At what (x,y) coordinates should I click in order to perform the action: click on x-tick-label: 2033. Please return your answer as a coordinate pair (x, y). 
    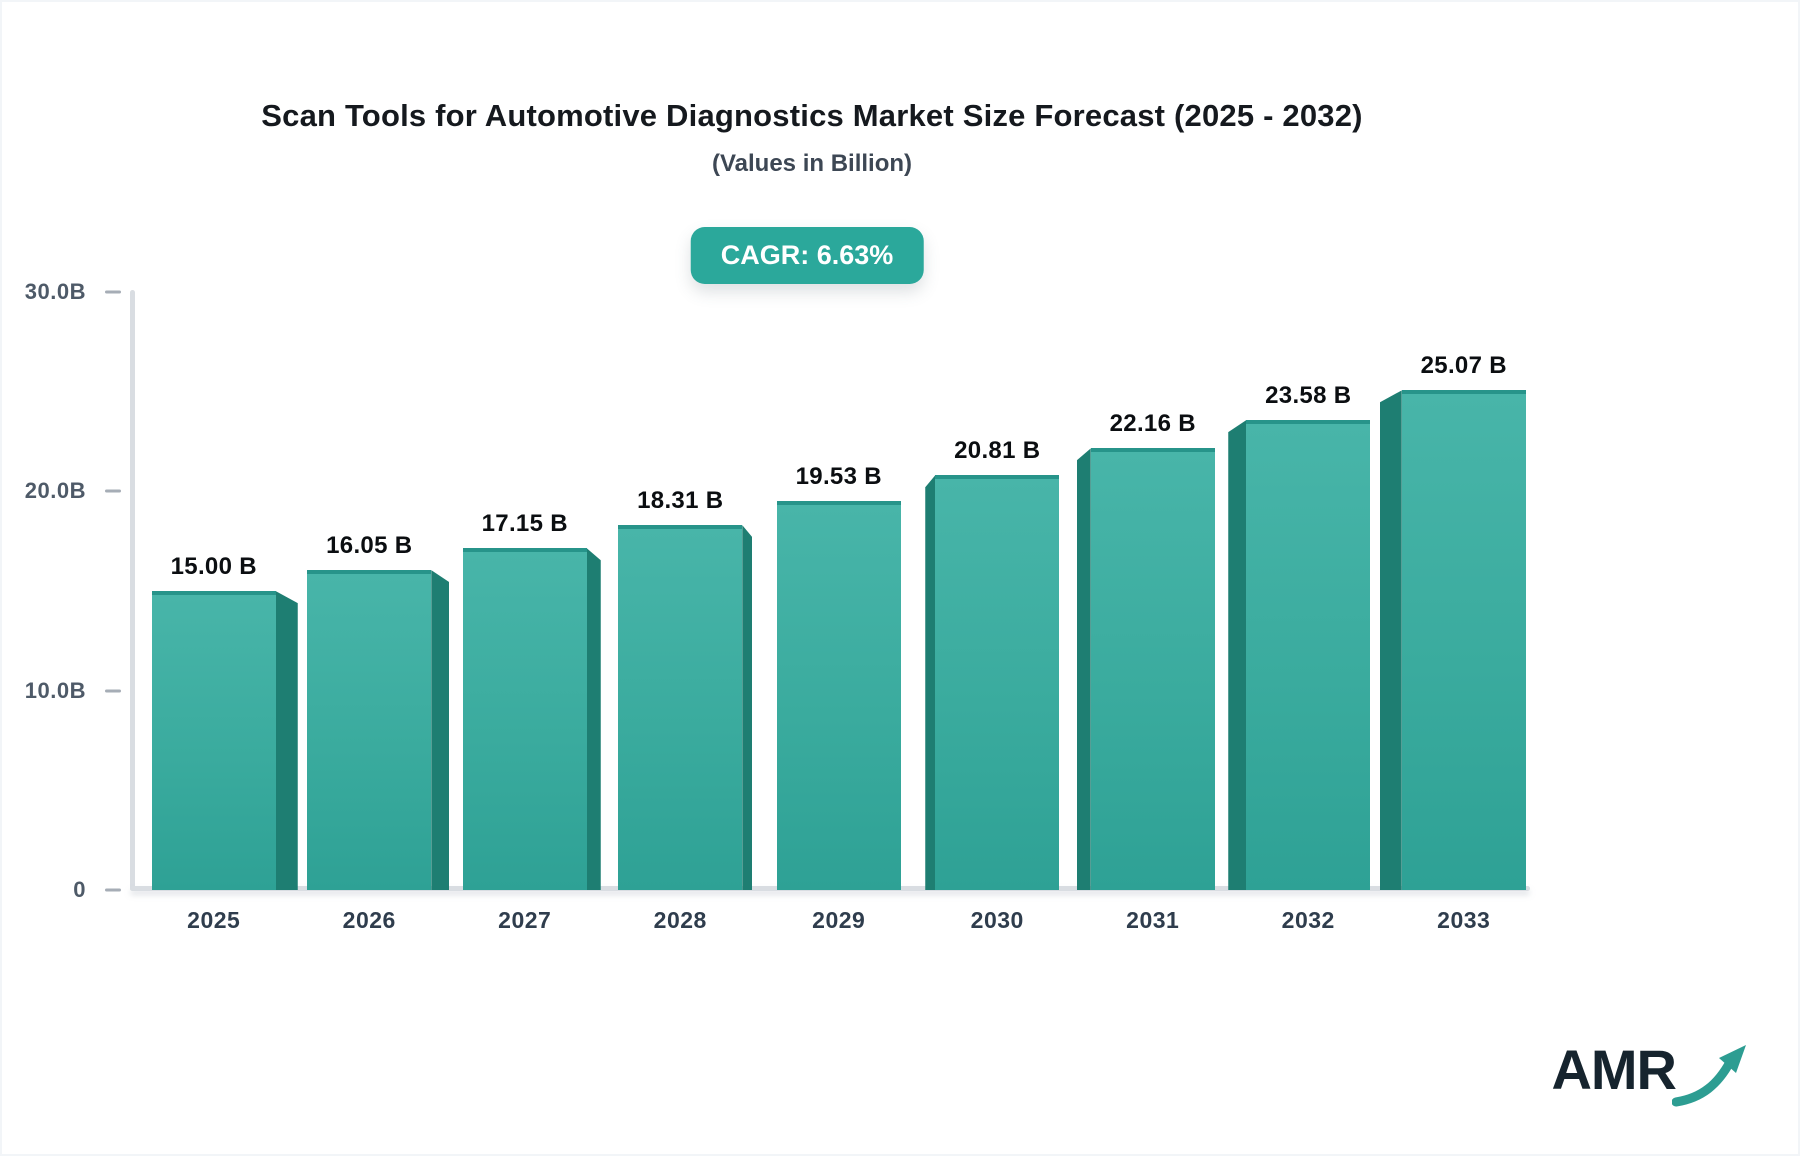
    Looking at the image, I should click on (1464, 920).